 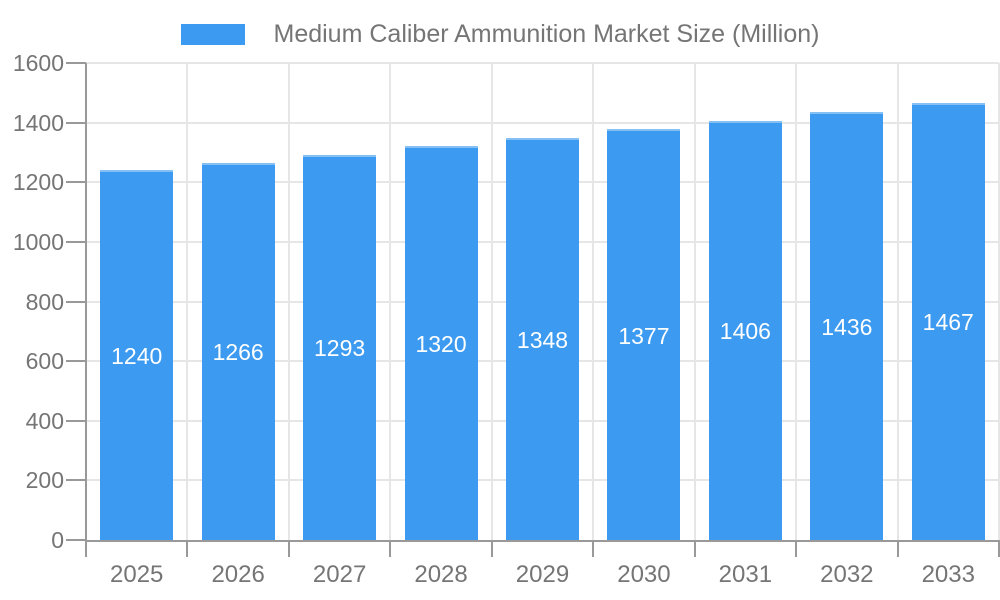 What do you see at coordinates (212, 34) in the screenshot?
I see `legend-swatch-icon` at bounding box center [212, 34].